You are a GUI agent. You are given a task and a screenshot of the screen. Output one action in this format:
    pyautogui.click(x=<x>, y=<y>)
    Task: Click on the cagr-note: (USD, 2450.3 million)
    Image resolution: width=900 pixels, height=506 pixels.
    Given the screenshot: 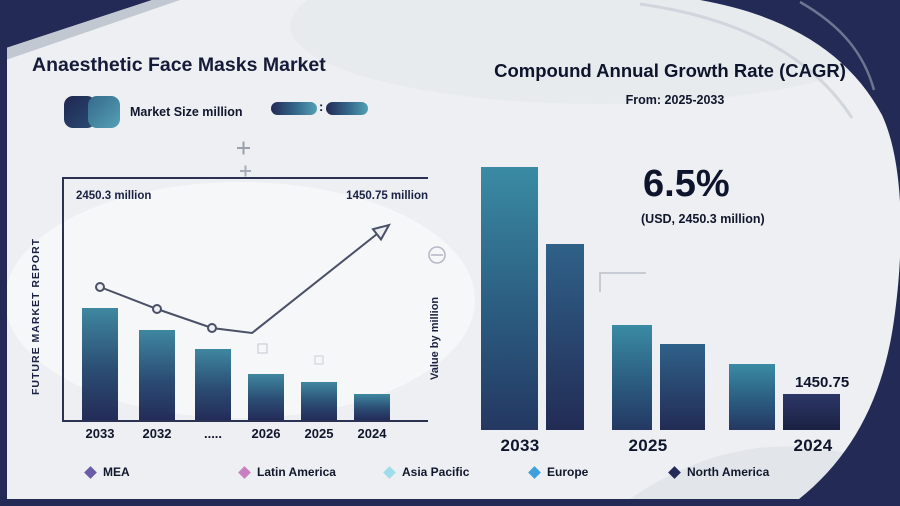 What is the action you would take?
    pyautogui.click(x=703, y=219)
    